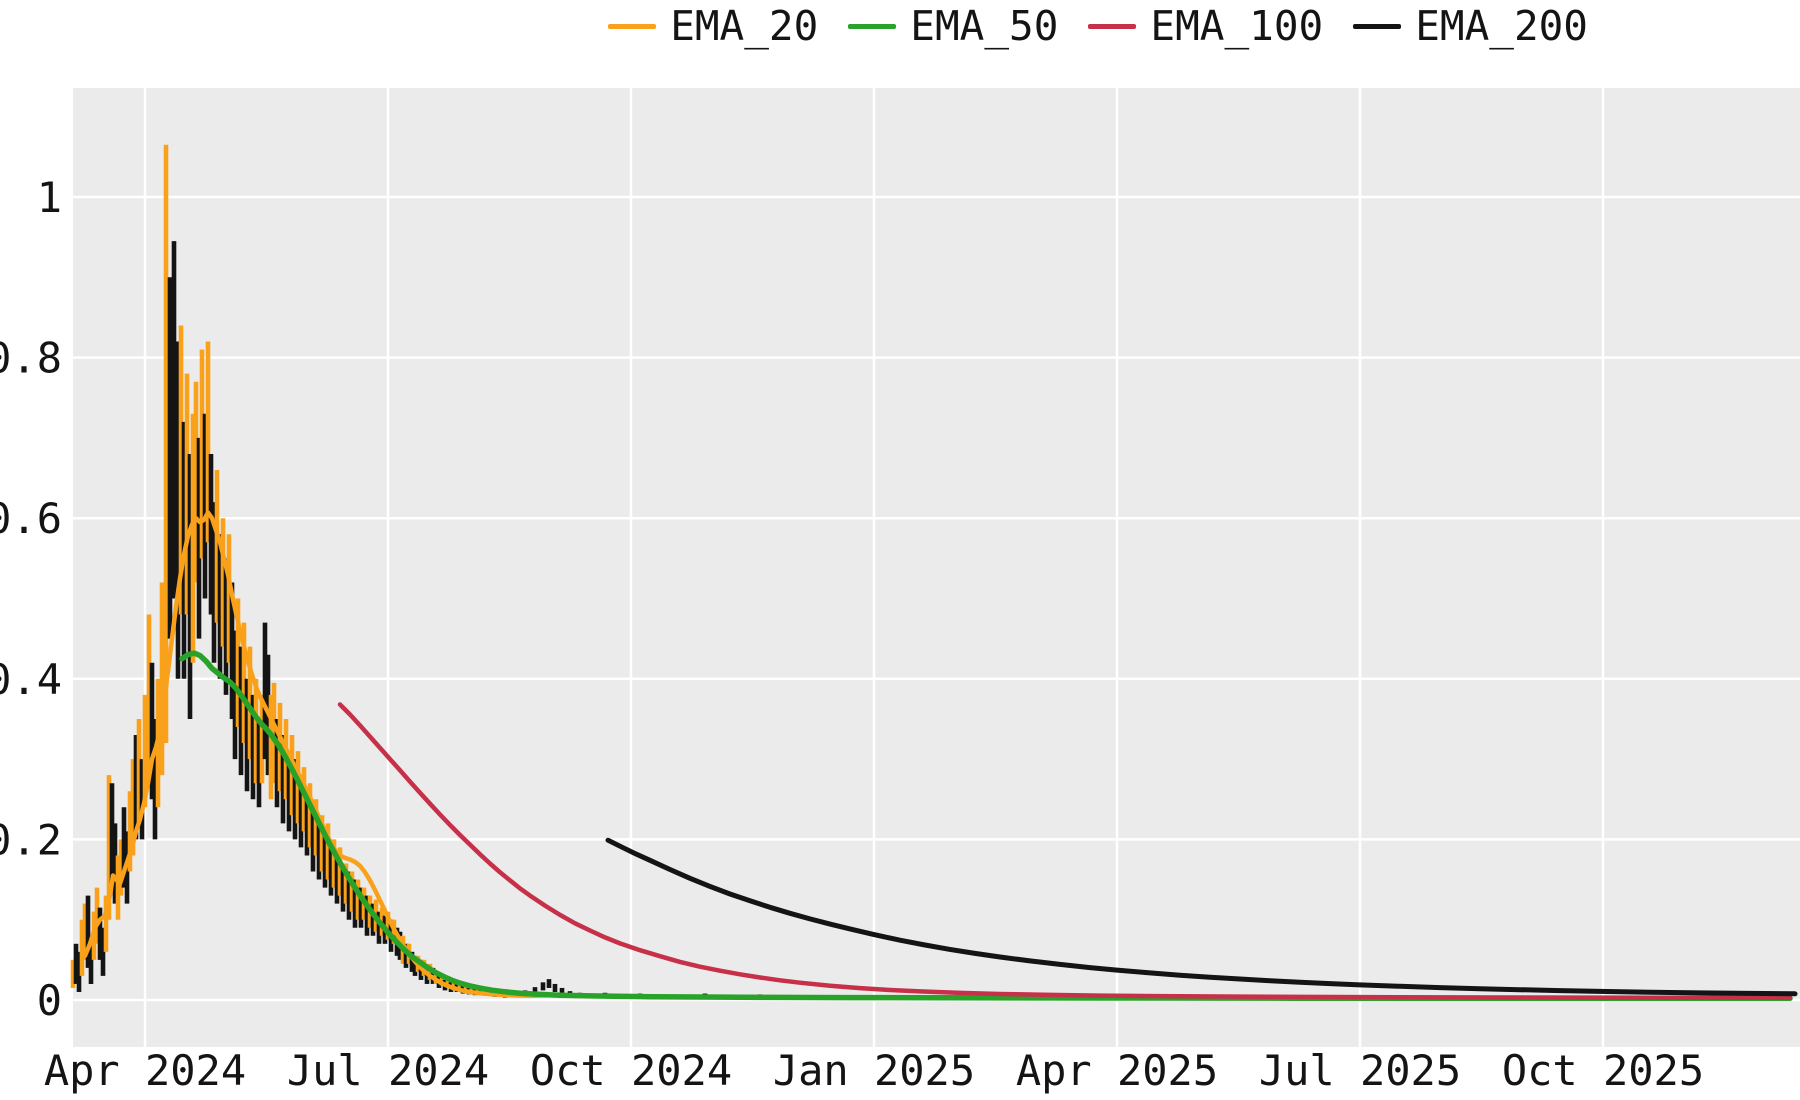 Image resolution: width=1800 pixels, height=1100 pixels. Describe the element at coordinates (31, 679) in the screenshot. I see `y-tick-label: 0.4` at that location.